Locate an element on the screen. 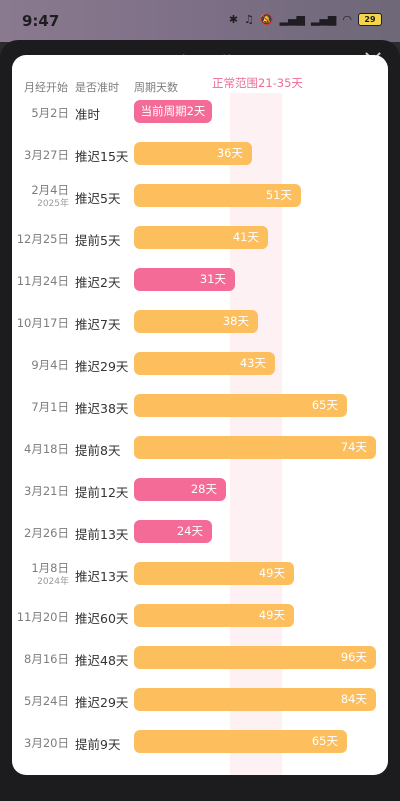 The width and height of the screenshot is (400, 801). cycle-row: 1月8日 2024年 推迟13天 49天 is located at coordinates (200, 574).